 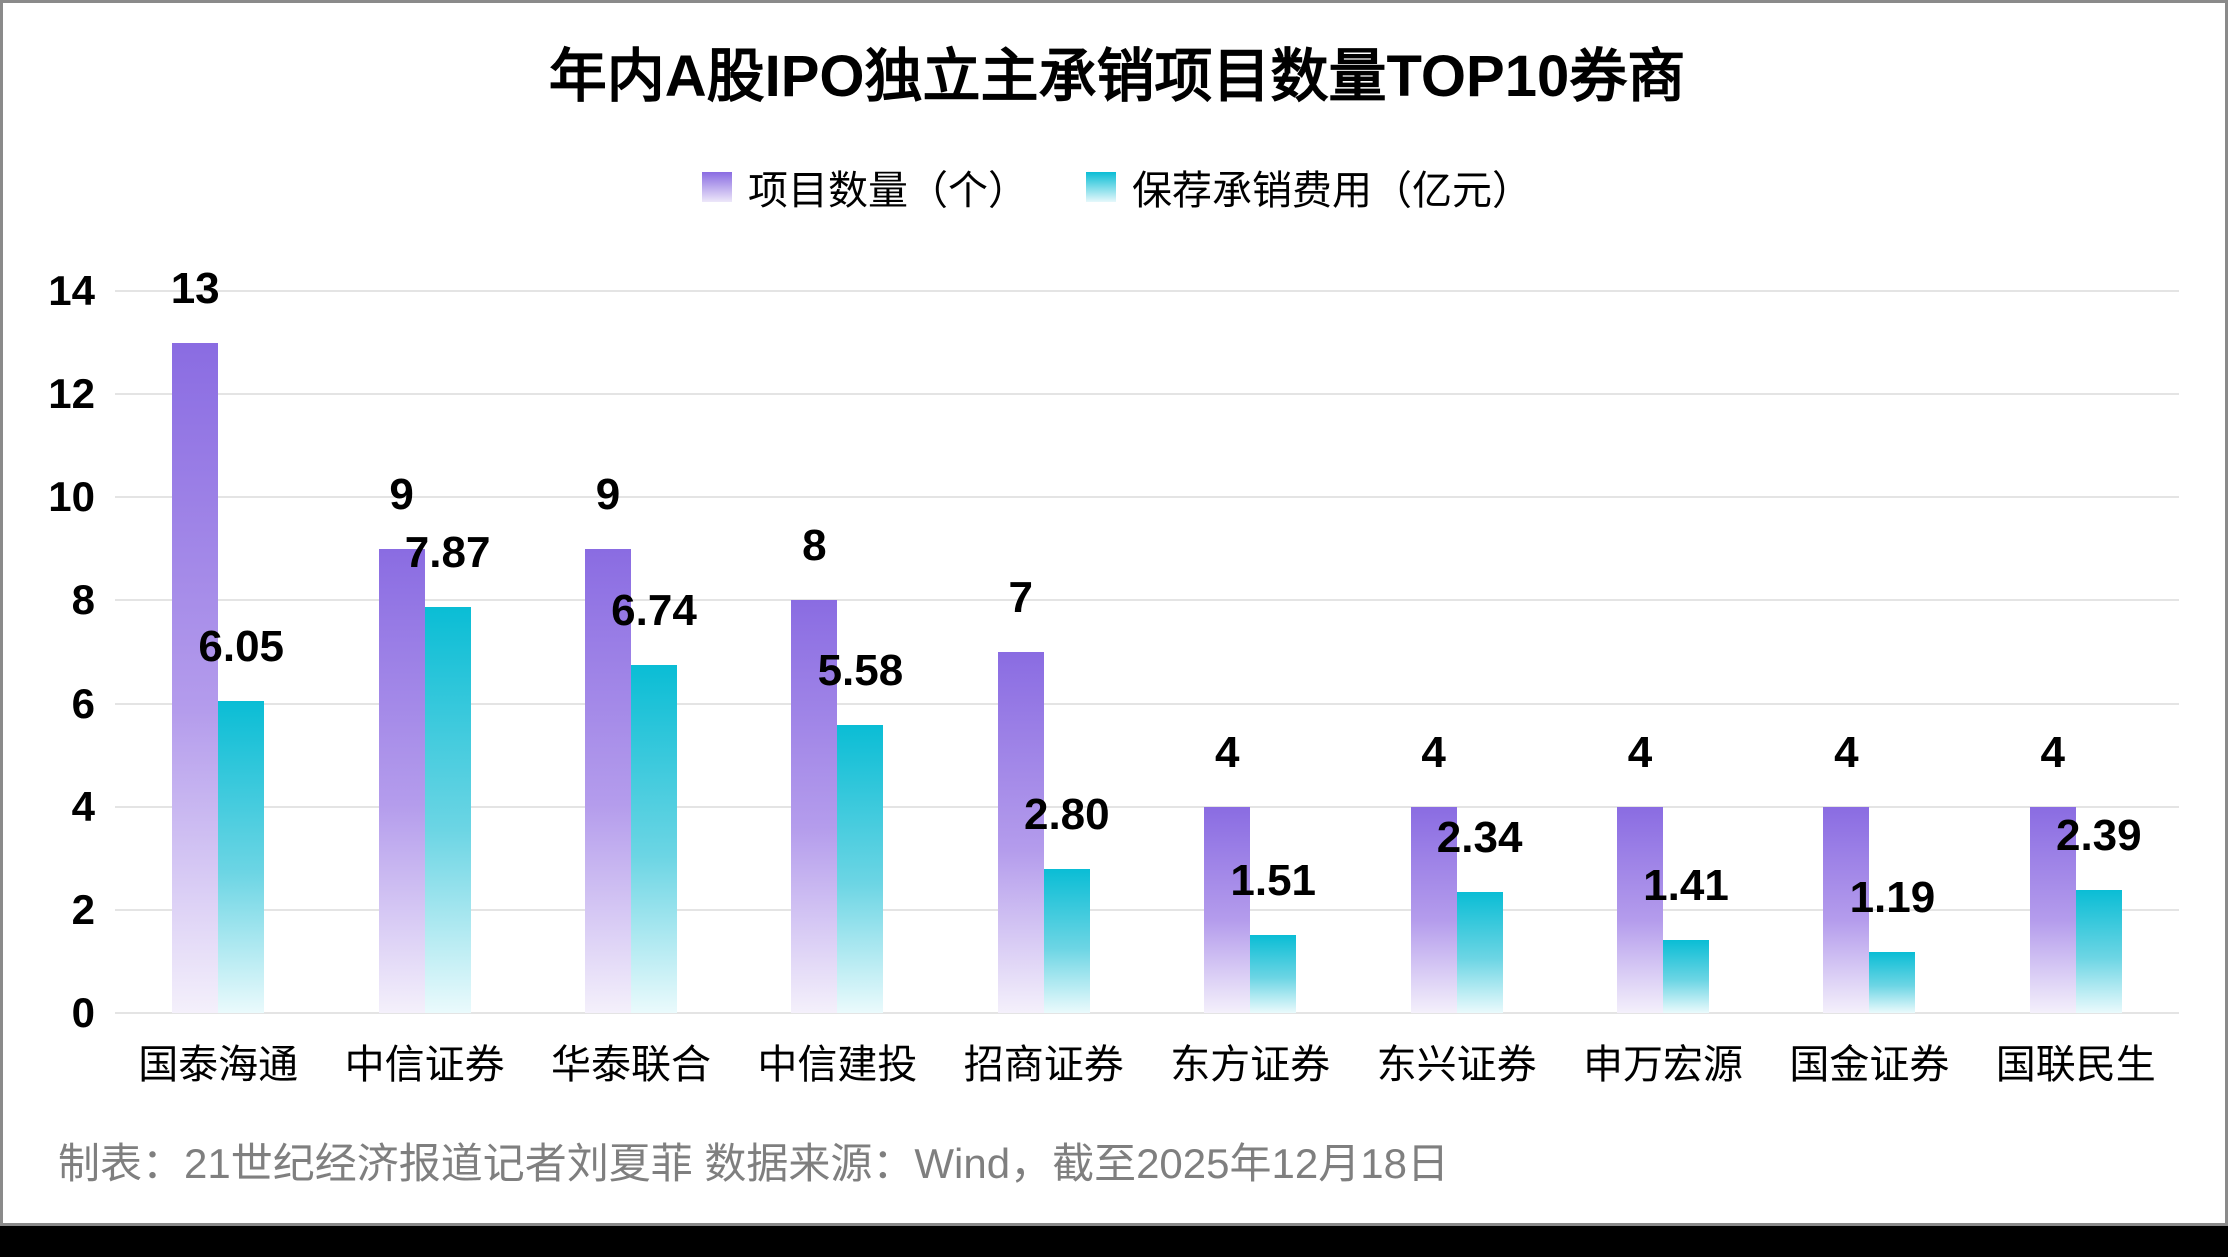 I want to click on legend-label-fees: 保荐承销费用（亿元）, so click(x=1332, y=191).